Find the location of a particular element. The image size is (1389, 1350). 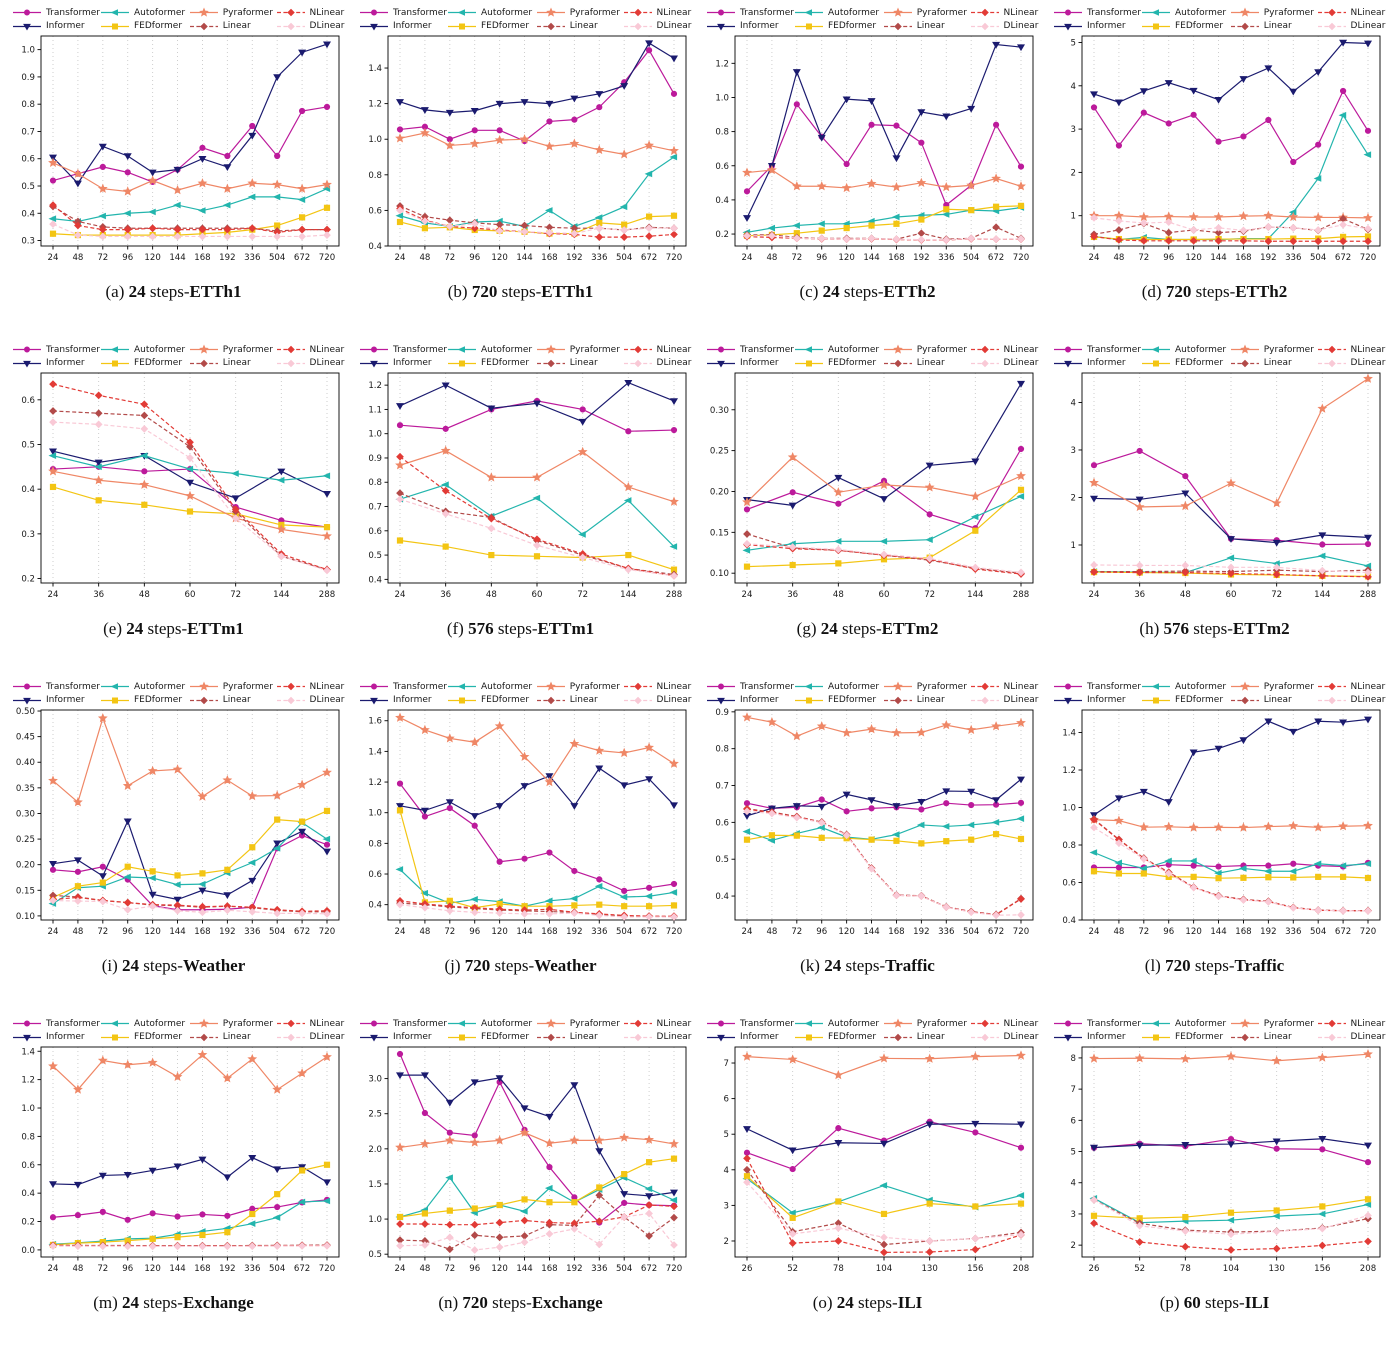

y-tick-label: 0.25 is located at coordinates (719, 452).